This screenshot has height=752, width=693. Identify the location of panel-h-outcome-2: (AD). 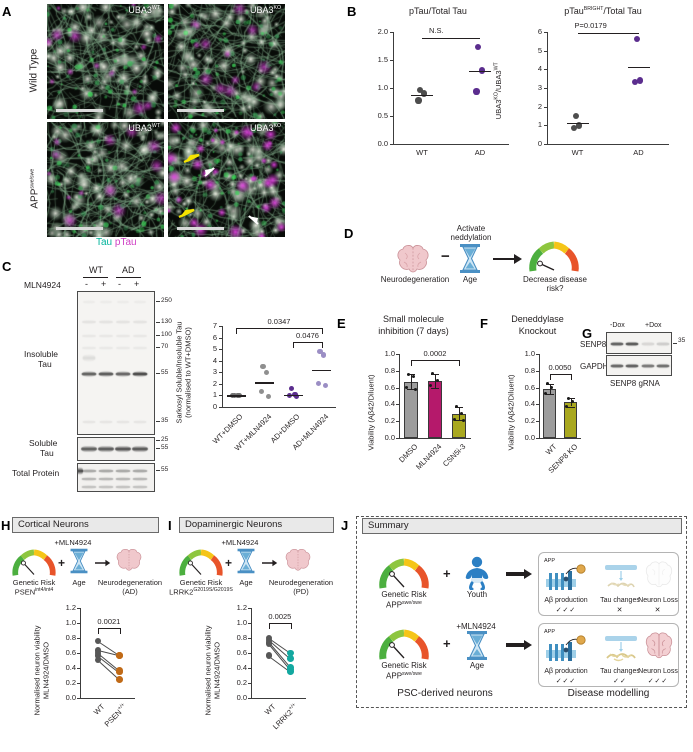
(130, 591).